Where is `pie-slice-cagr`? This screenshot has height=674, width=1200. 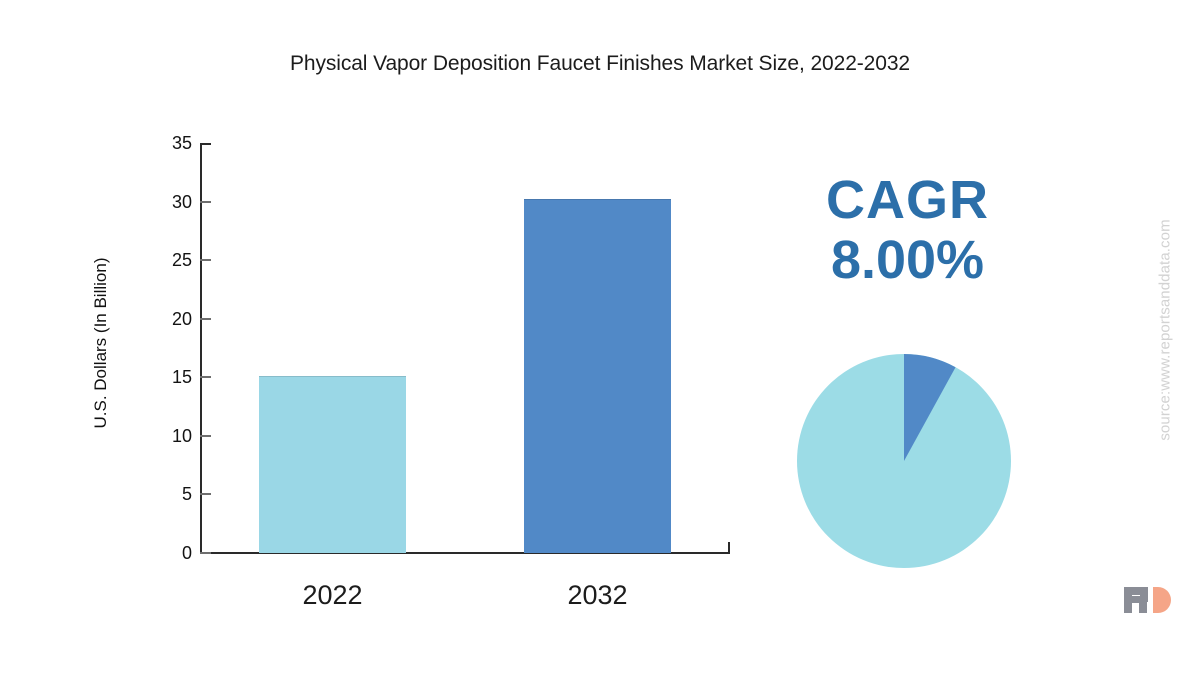 pie-slice-cagr is located at coordinates (930, 407).